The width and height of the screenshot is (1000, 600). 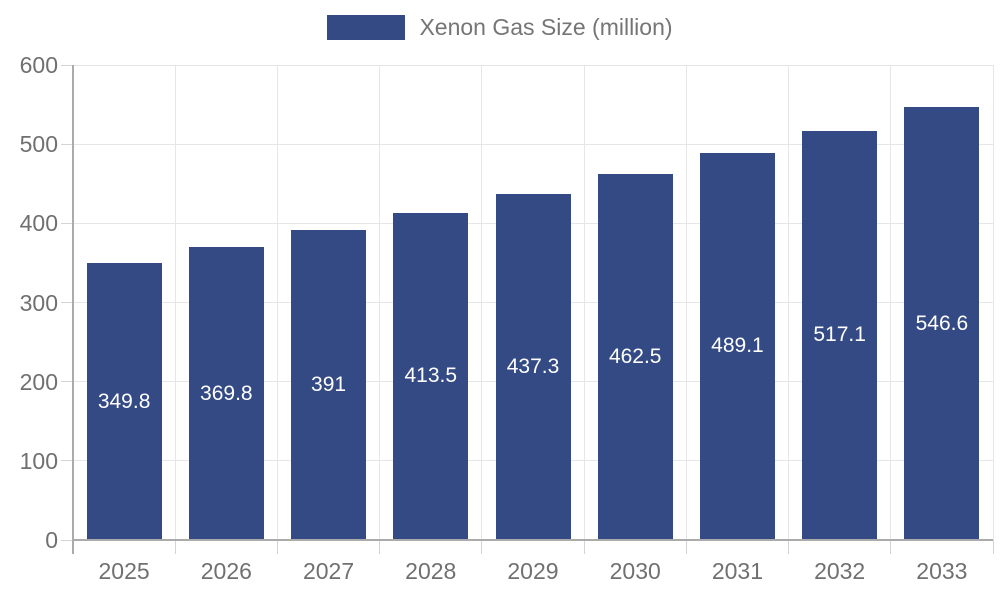 I want to click on bar-value-label: 349.8, so click(x=124, y=401).